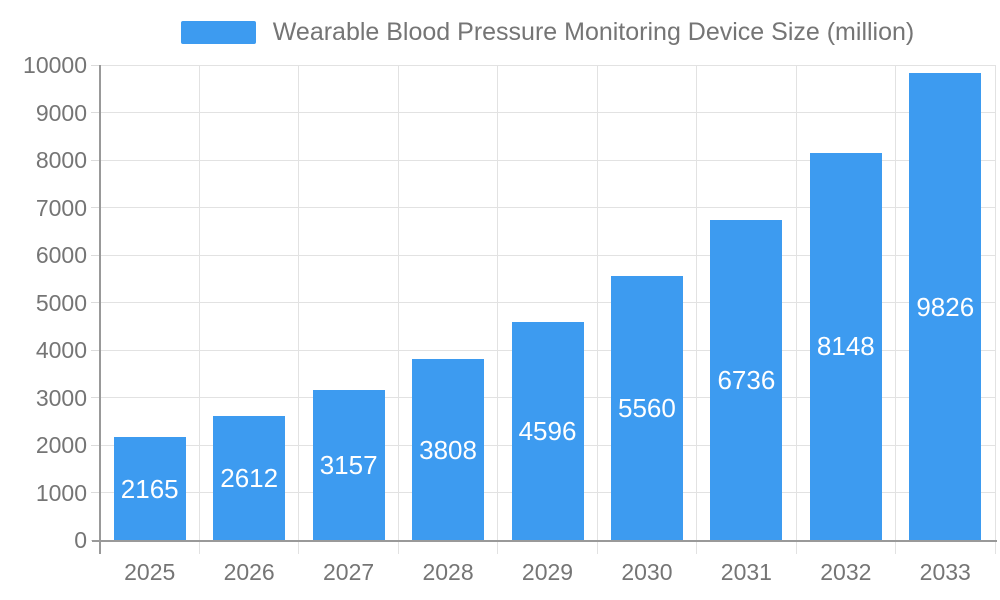 The image size is (1000, 600). What do you see at coordinates (61, 445) in the screenshot?
I see `y-axis-label: 2000` at bounding box center [61, 445].